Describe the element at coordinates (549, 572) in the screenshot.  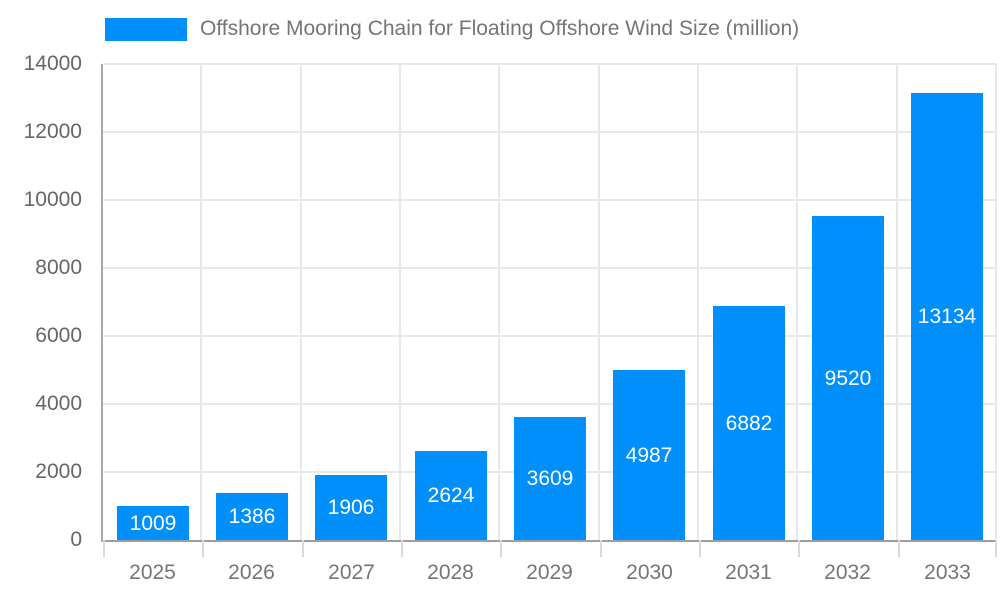
I see `x-axis-label: 2029` at that location.